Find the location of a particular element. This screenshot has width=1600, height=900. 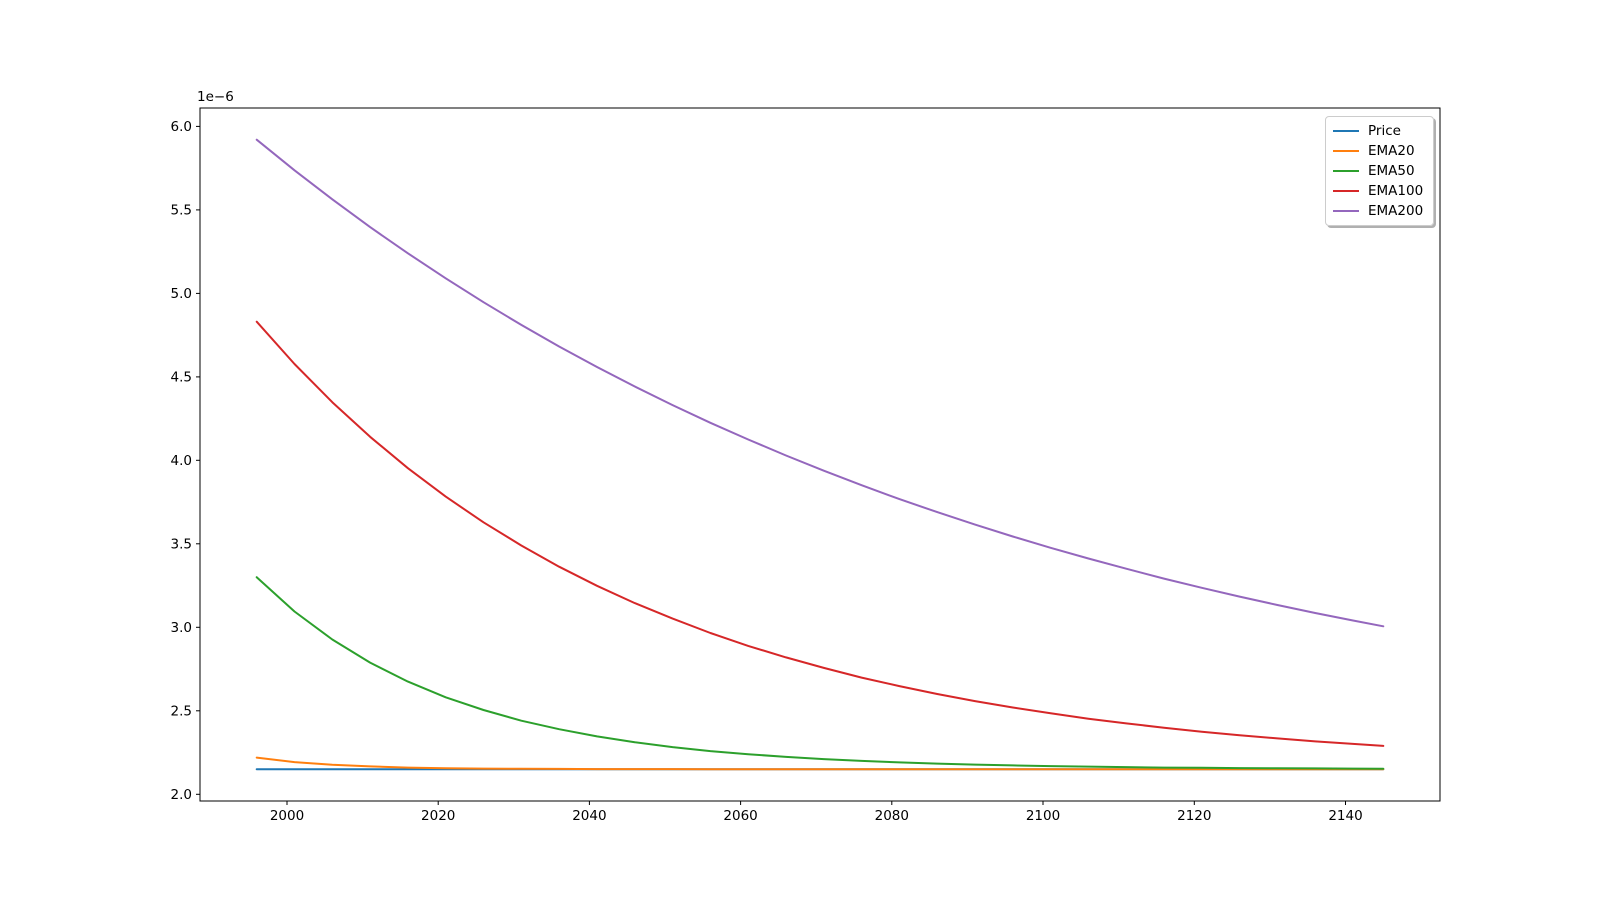

y-tick-label: 5.5 is located at coordinates (181, 210).